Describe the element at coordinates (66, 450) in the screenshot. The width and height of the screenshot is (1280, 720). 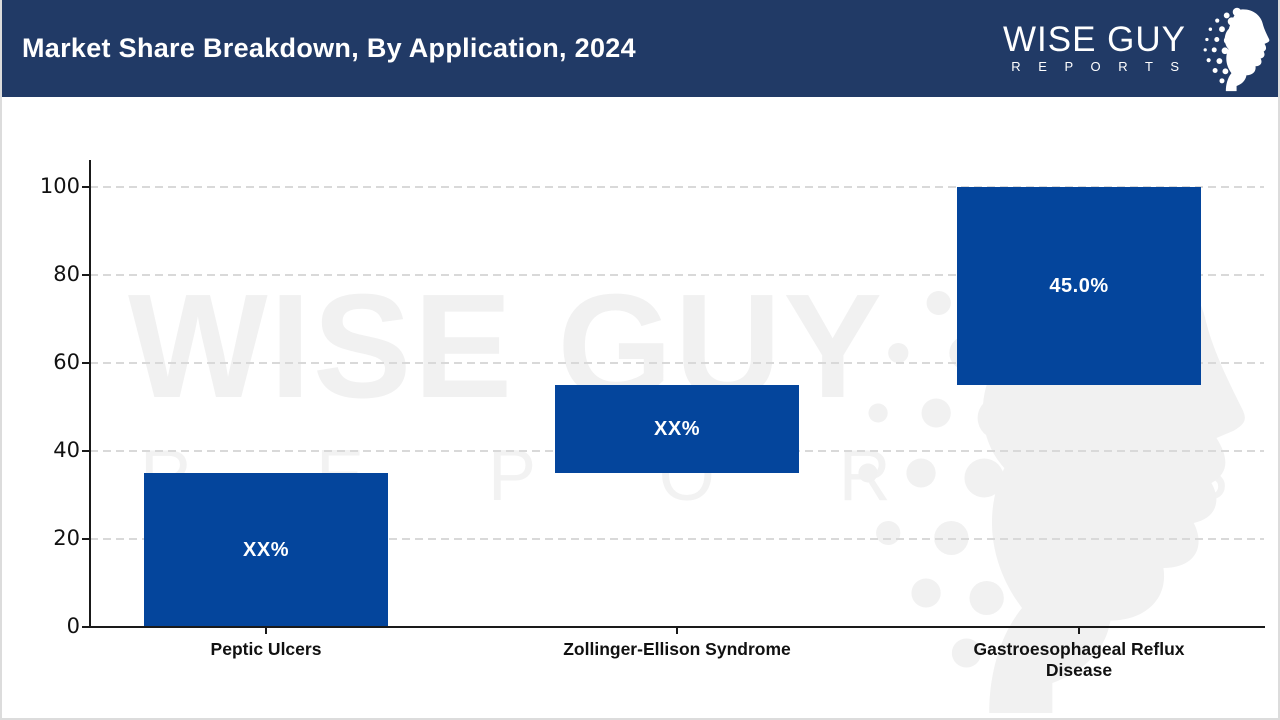
I see `y-tick-label-40: 40` at that location.